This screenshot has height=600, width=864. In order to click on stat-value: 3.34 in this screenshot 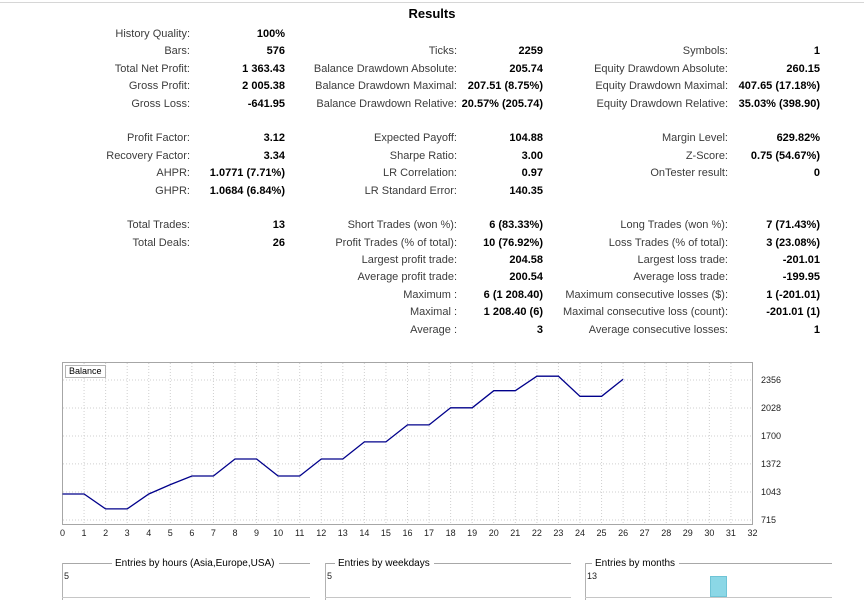, I will do `click(274, 155)`.